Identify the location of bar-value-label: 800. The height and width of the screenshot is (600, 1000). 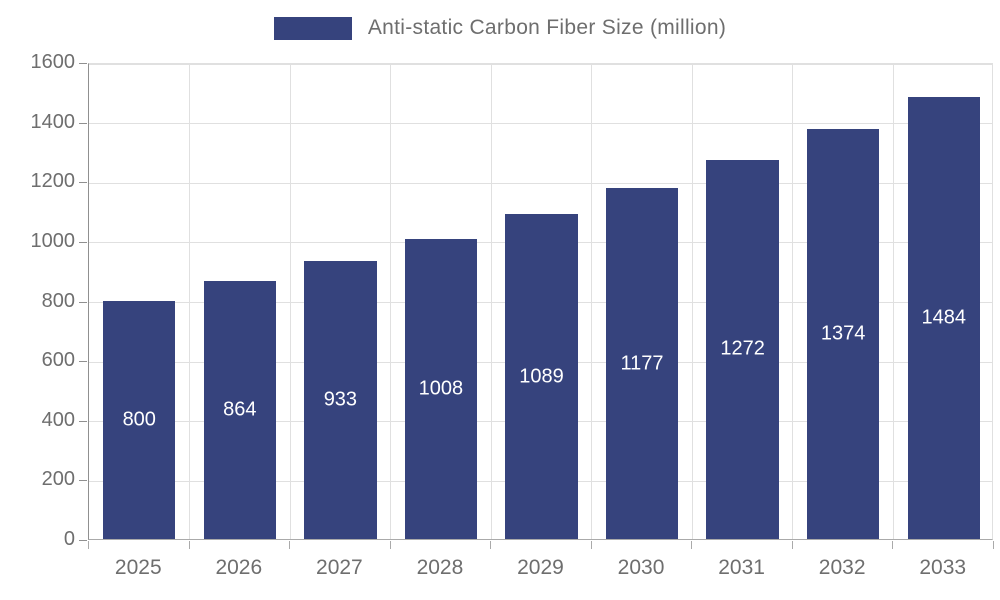
(139, 419).